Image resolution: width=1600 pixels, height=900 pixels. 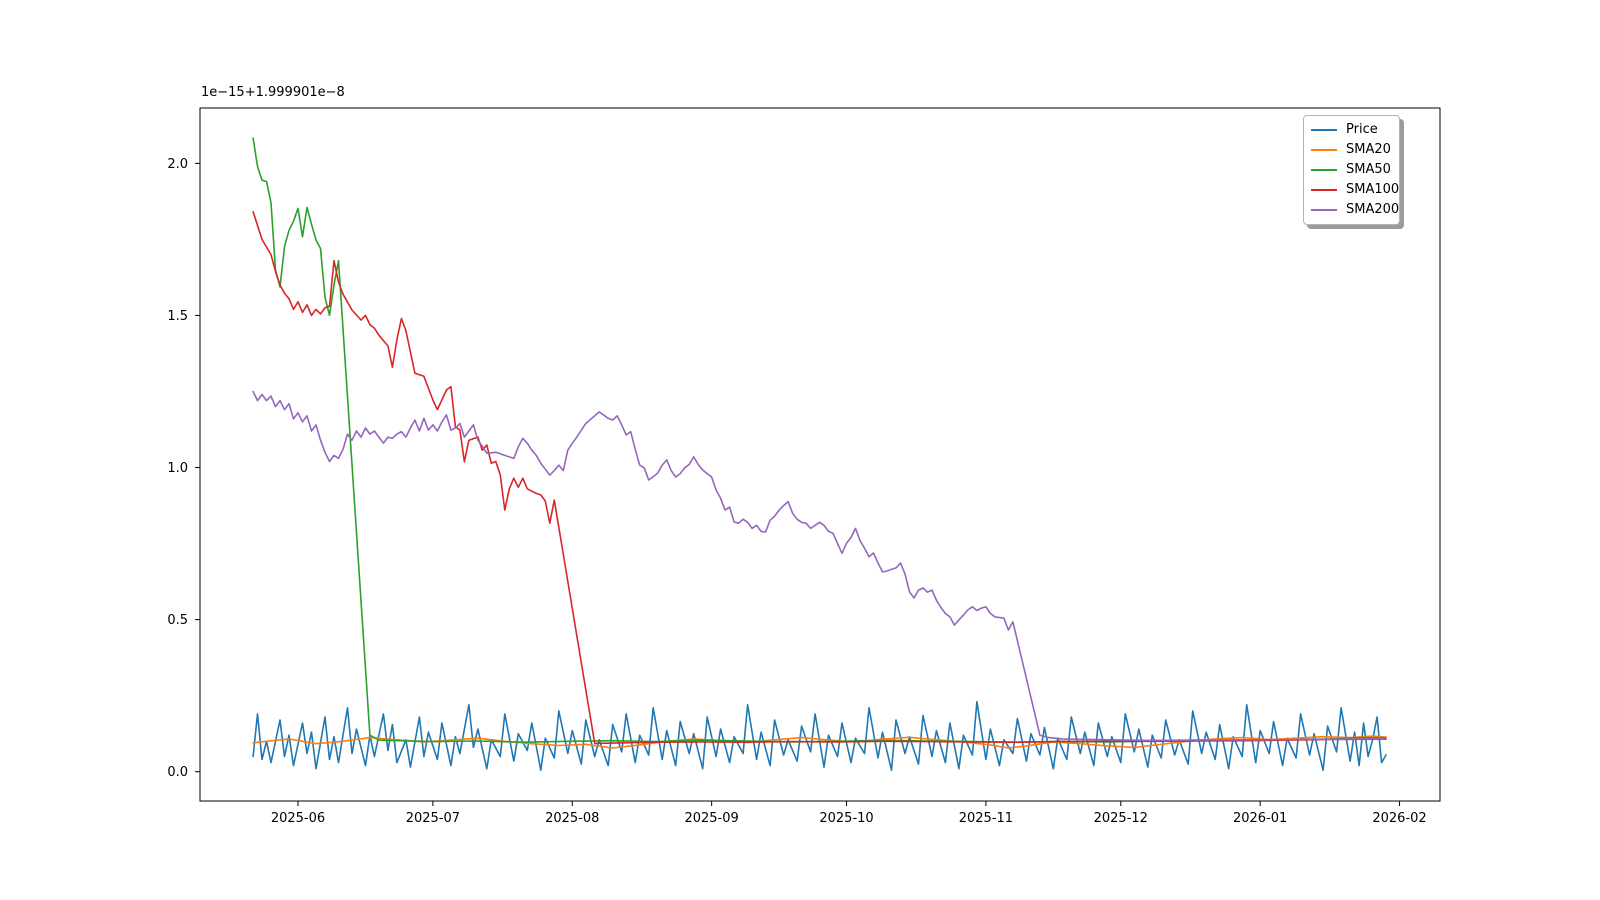 What do you see at coordinates (819, 736) in the screenshot?
I see `series-line-price` at bounding box center [819, 736].